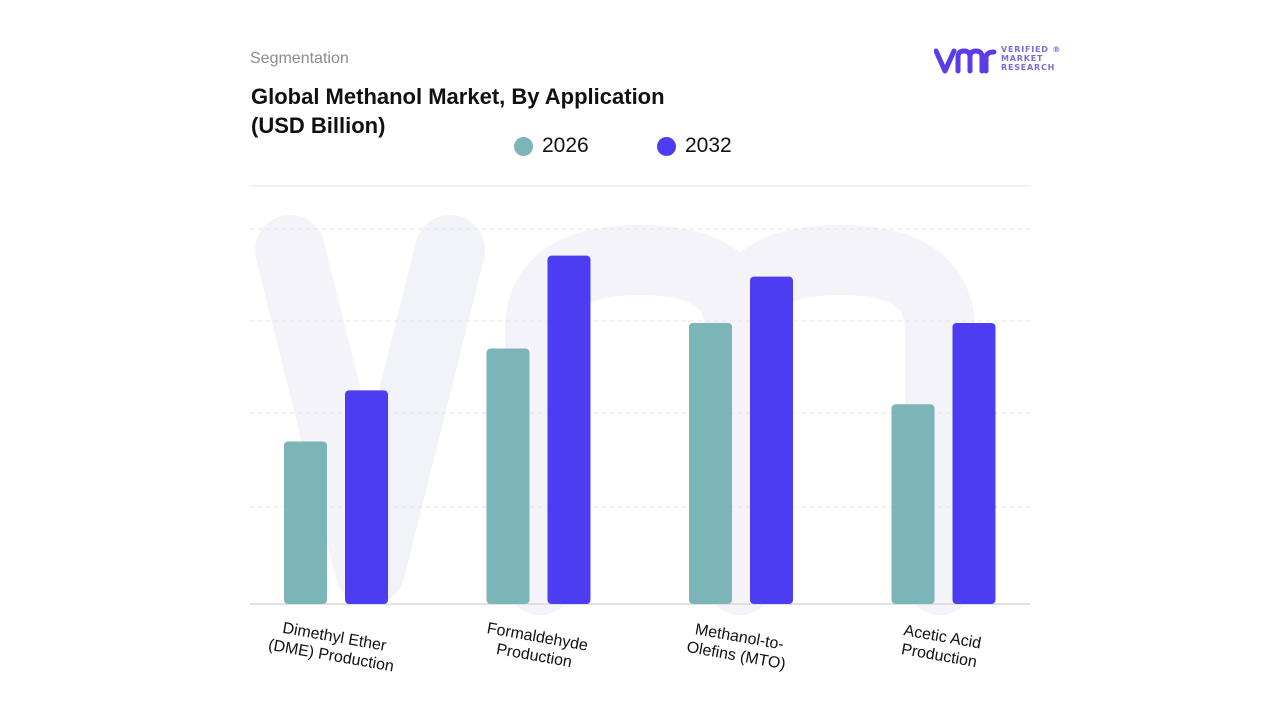 The width and height of the screenshot is (1280, 720). Describe the element at coordinates (318, 125) in the screenshot. I see `chart-title-line-2: (USD Billion)` at that location.